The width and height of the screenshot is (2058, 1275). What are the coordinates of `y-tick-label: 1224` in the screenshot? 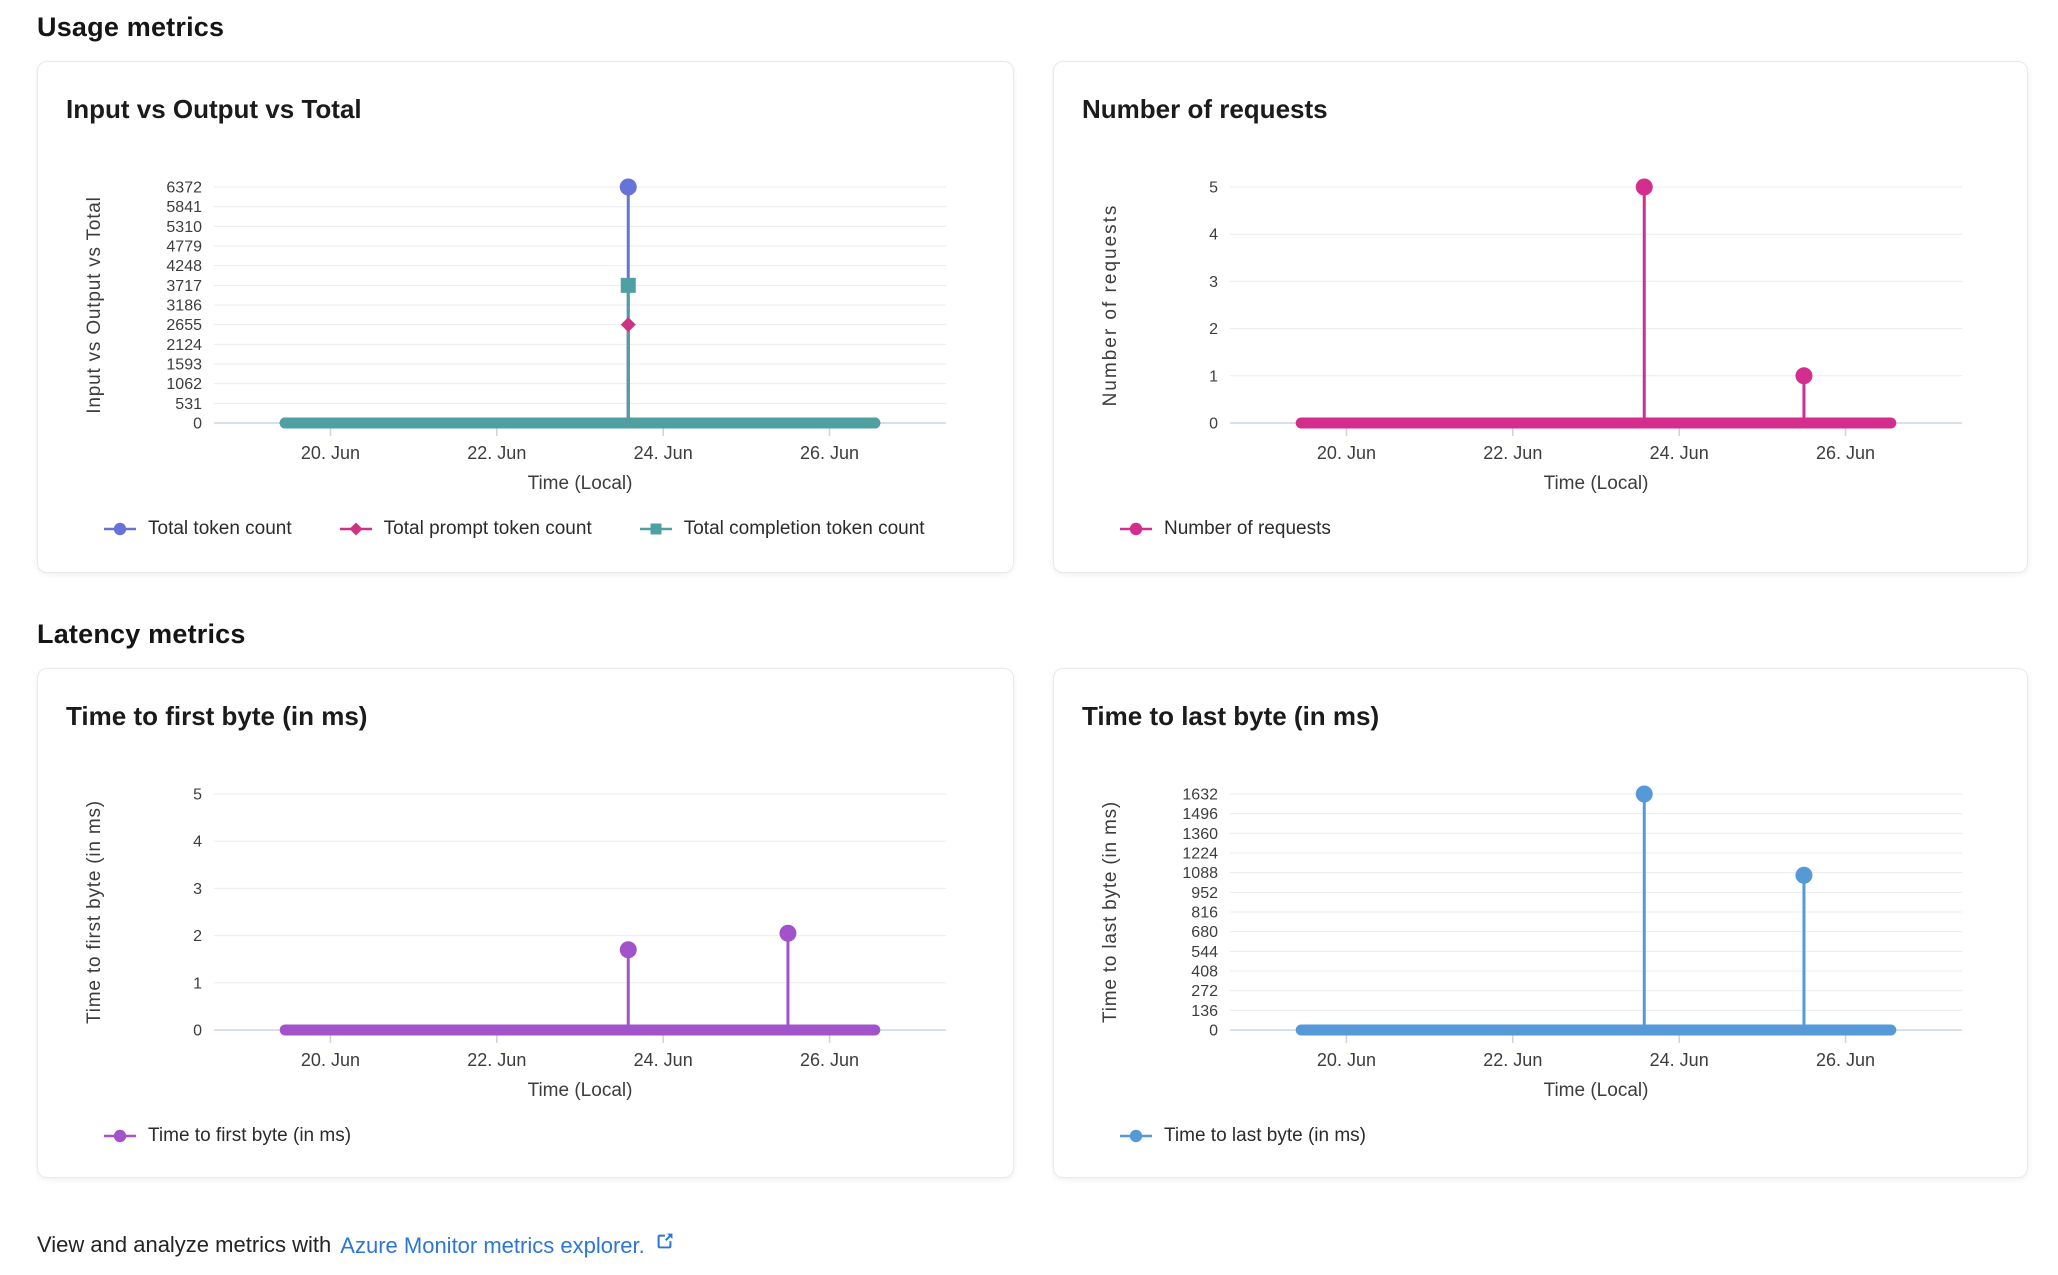 It's located at (1200, 854).